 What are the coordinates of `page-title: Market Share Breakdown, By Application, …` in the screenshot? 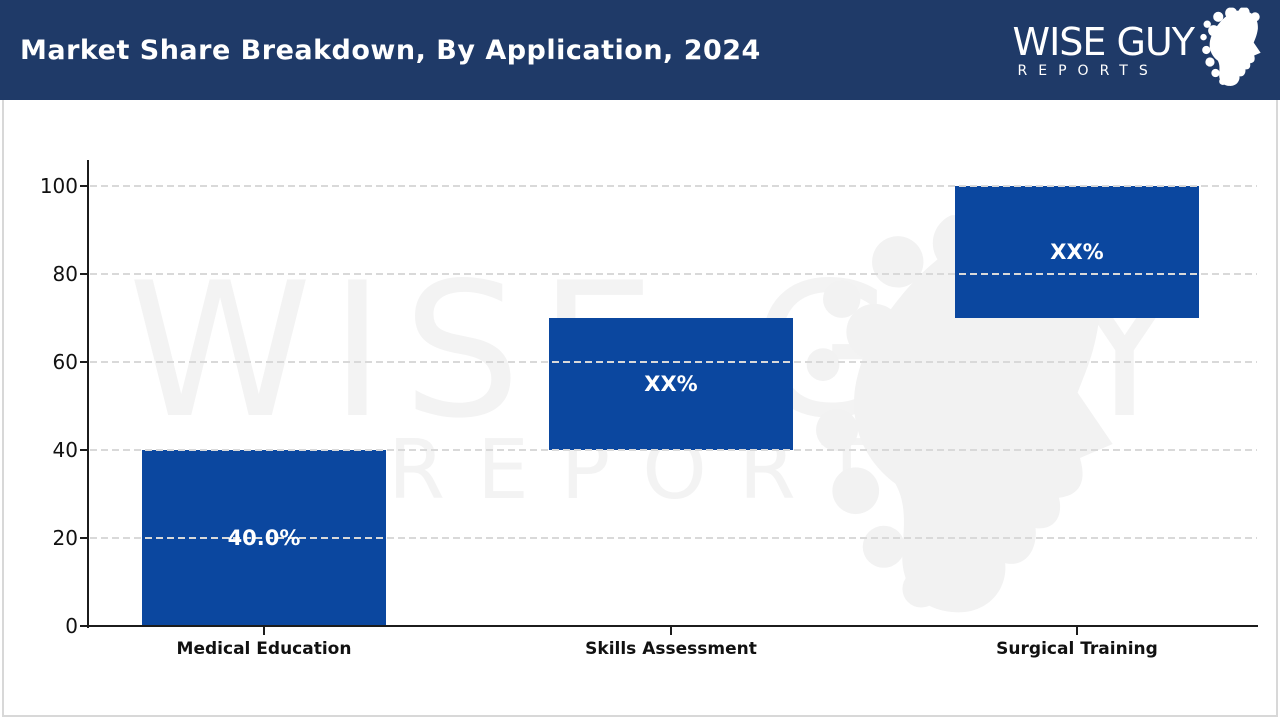 It's located at (390, 50).